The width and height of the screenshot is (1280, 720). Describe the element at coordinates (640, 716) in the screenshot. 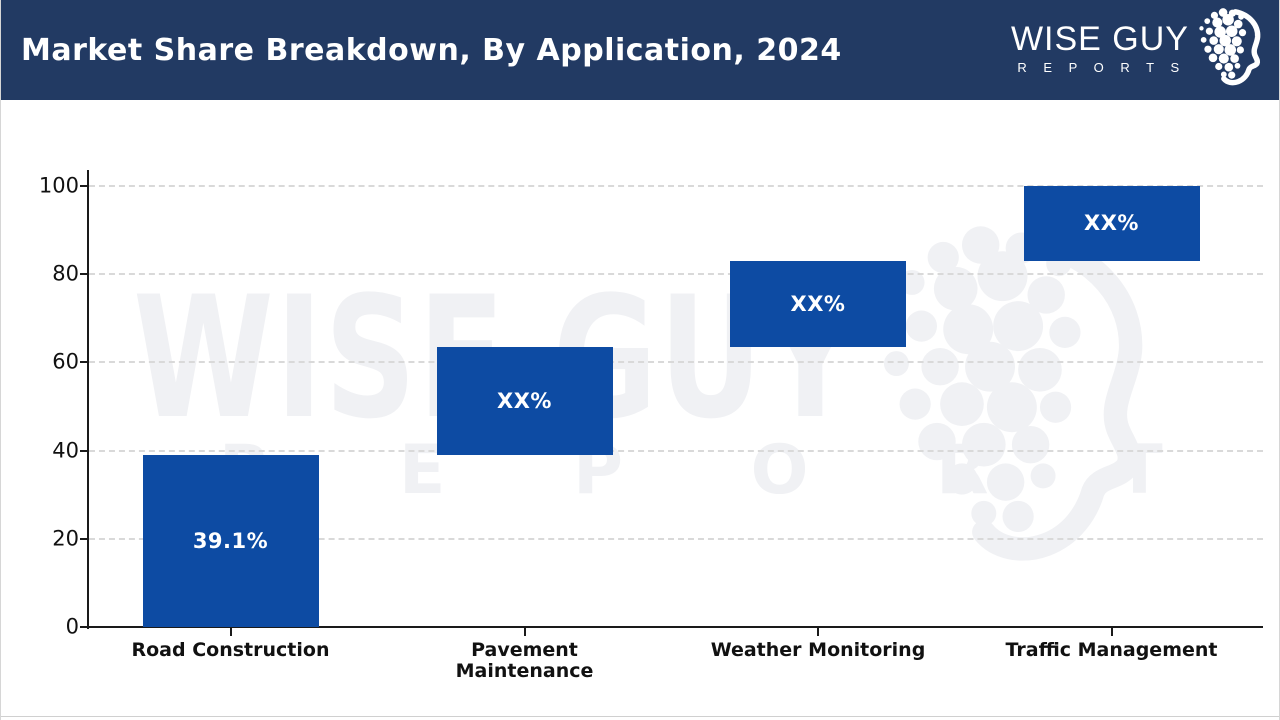

I see `bottom-border` at that location.